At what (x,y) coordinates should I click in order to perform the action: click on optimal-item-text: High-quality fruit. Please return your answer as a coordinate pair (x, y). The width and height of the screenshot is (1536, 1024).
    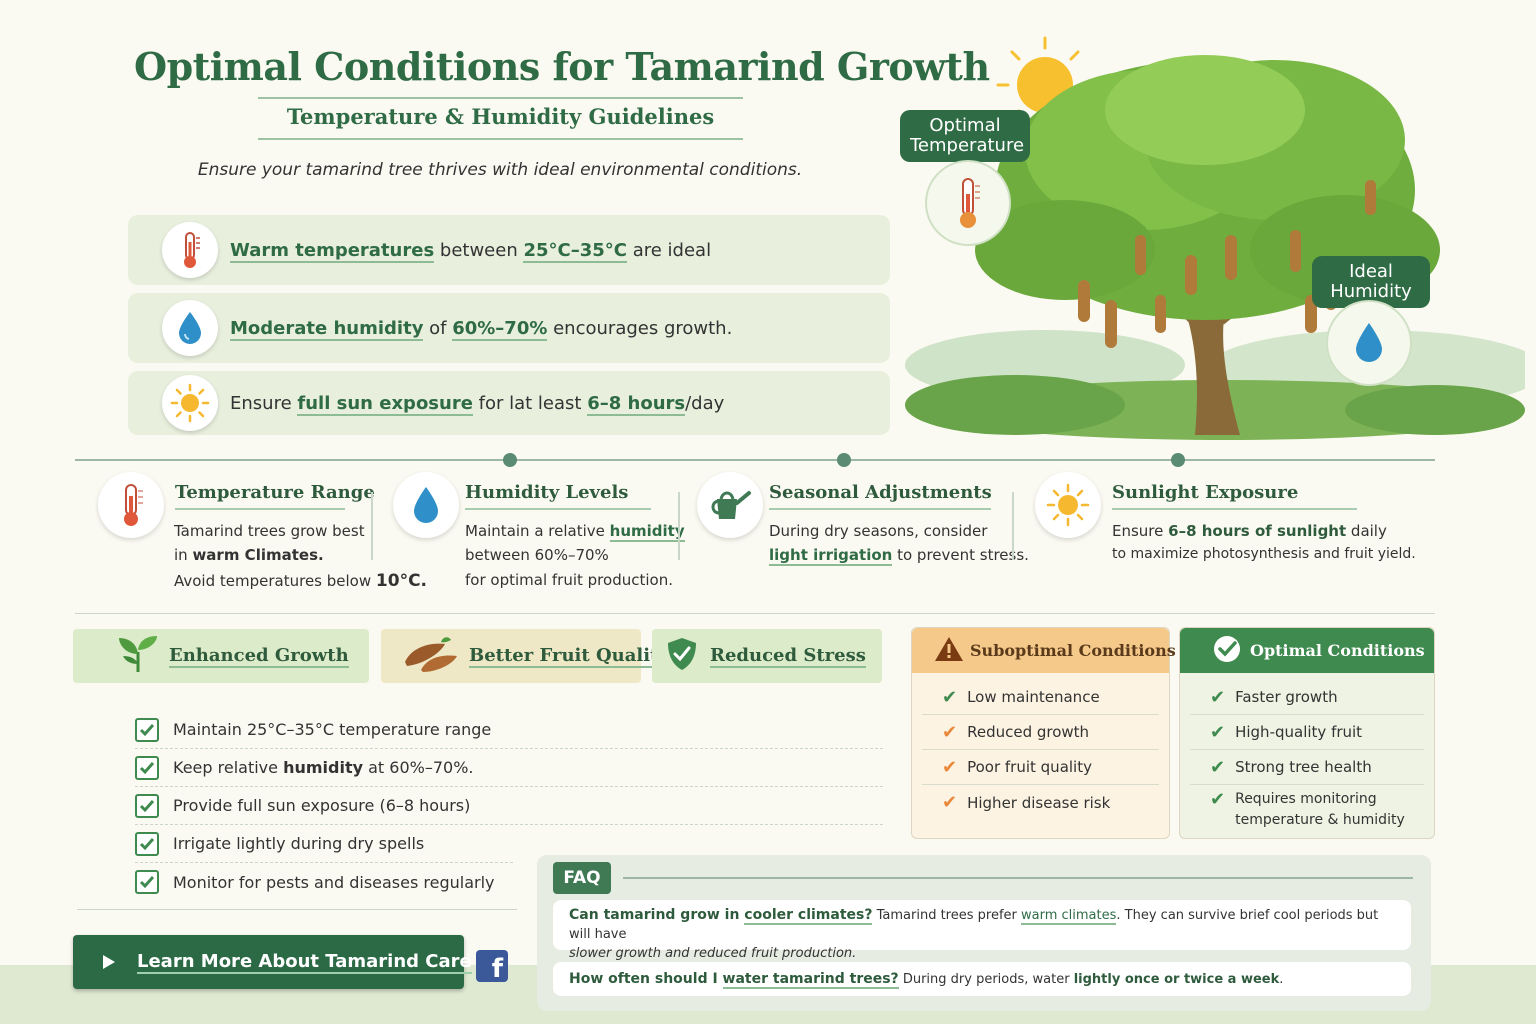
    Looking at the image, I should click on (1299, 732).